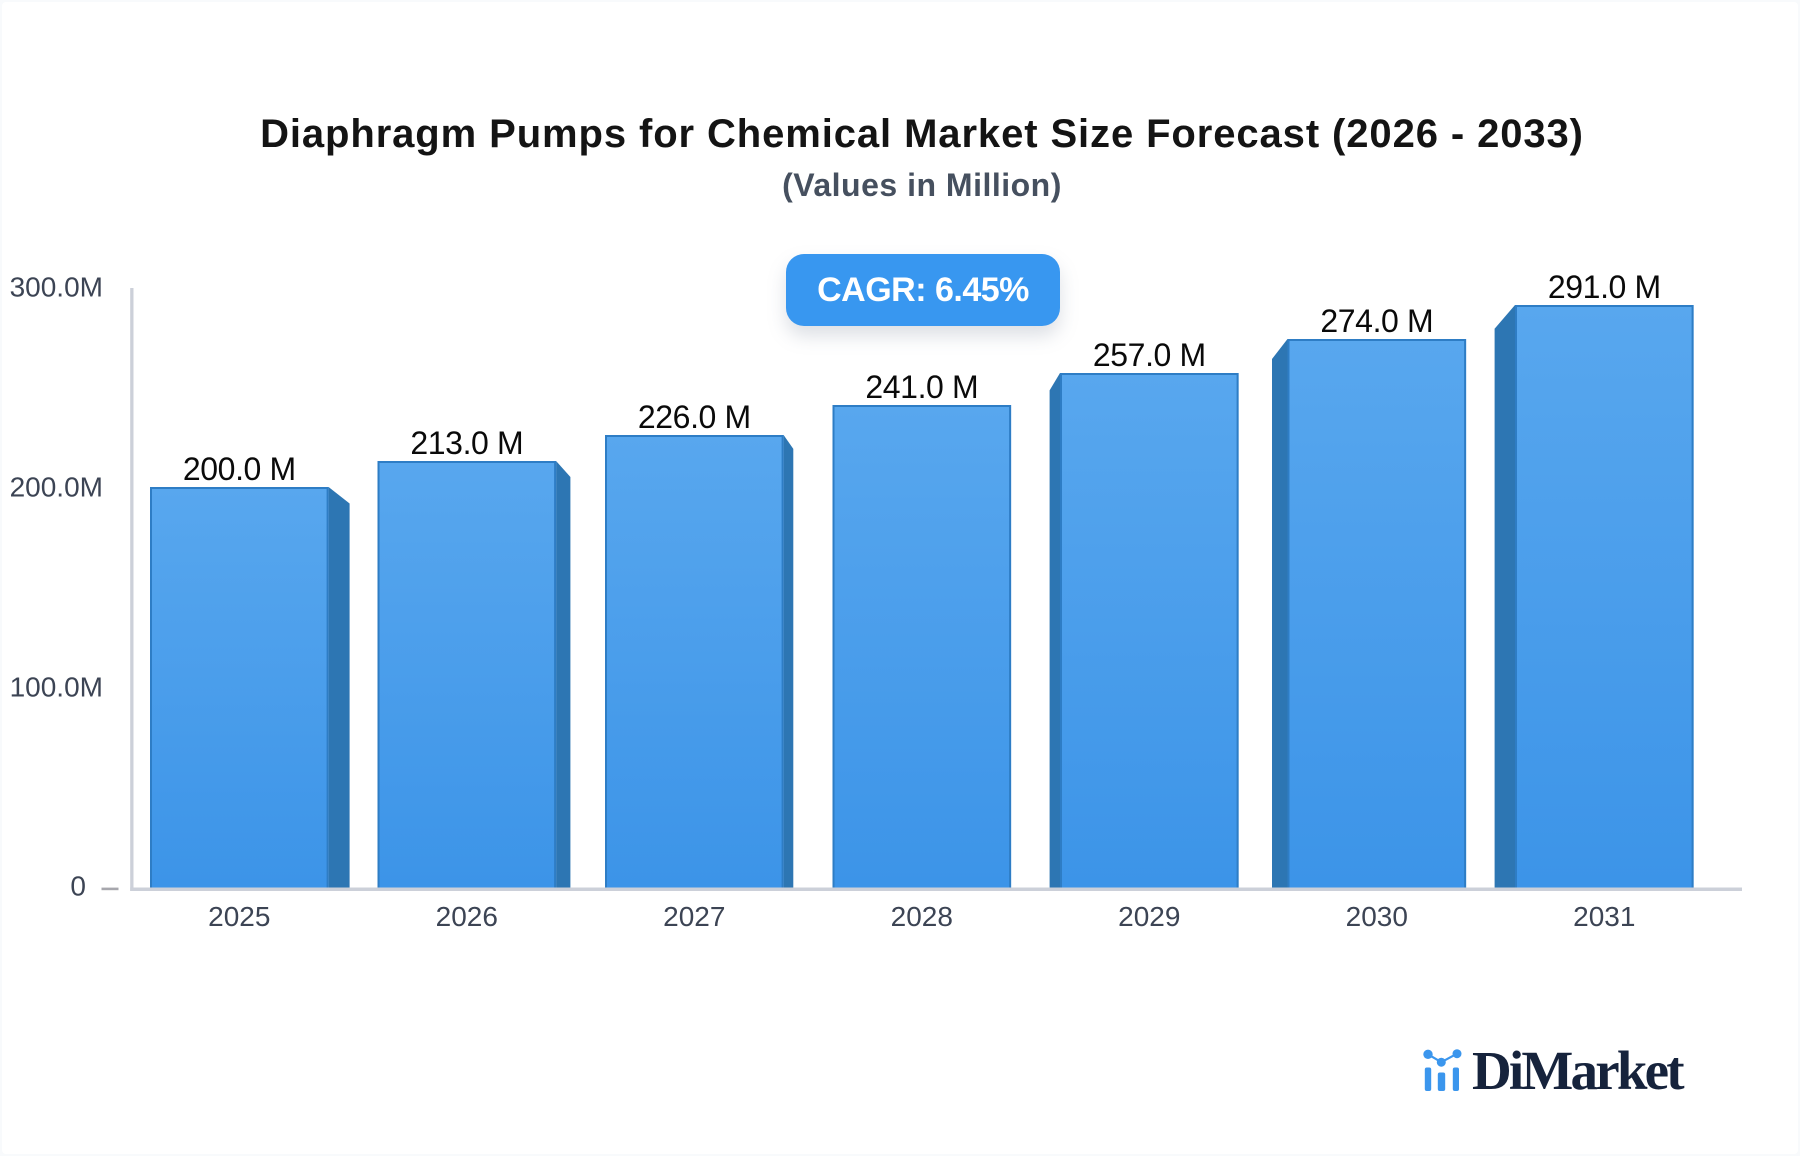  What do you see at coordinates (921, 387) in the screenshot?
I see `svg-text: 241.0 M` at bounding box center [921, 387].